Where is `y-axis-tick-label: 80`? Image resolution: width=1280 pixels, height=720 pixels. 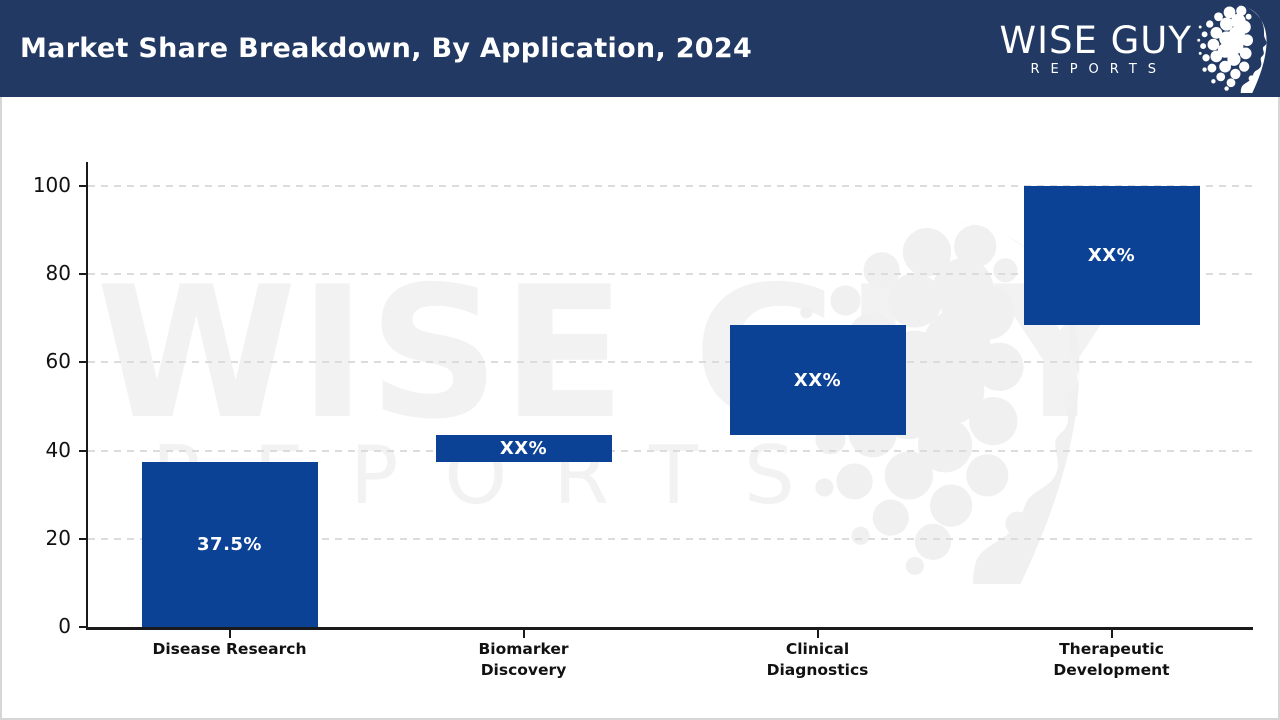 y-axis-tick-label: 80 is located at coordinates (58, 273).